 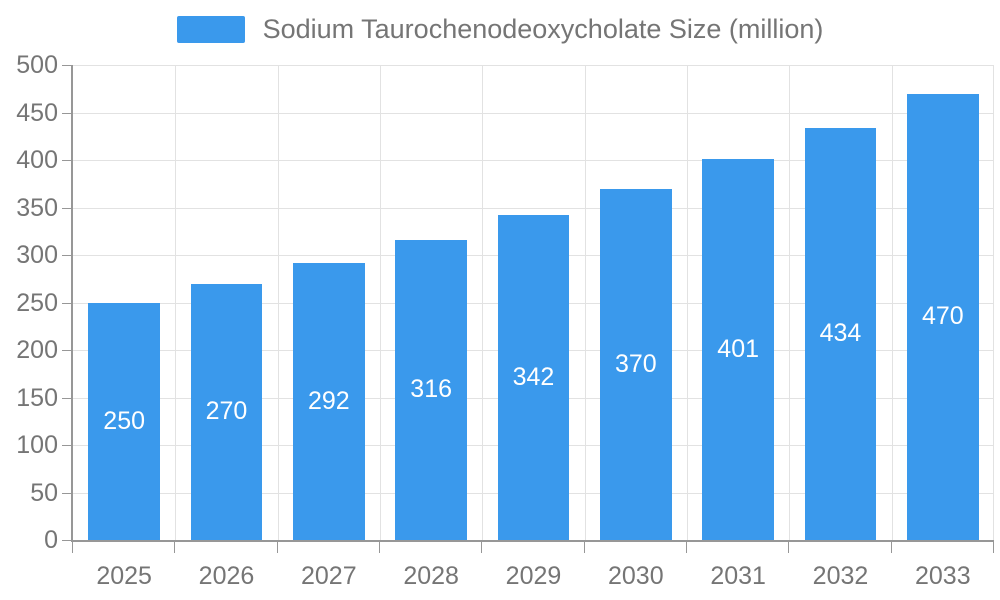 What do you see at coordinates (37, 255) in the screenshot?
I see `y-axis-label-300: 300` at bounding box center [37, 255].